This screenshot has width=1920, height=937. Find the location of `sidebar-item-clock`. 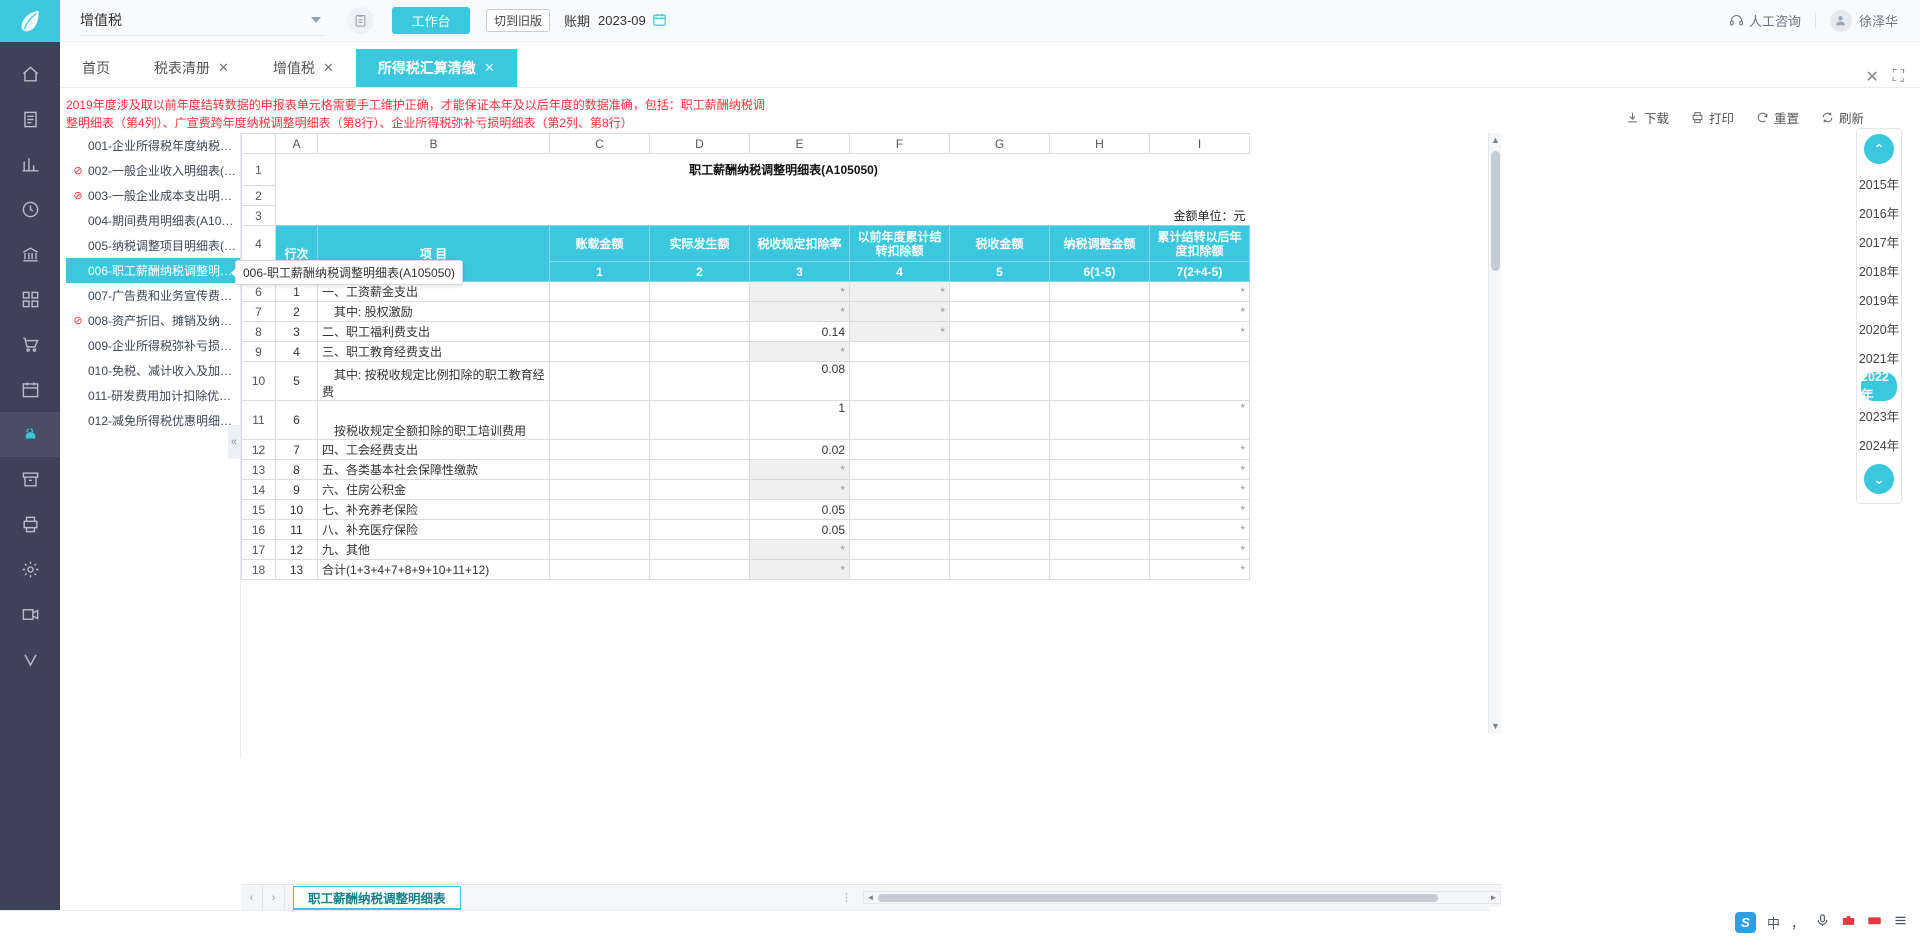

sidebar-item-clock is located at coordinates (30, 209).